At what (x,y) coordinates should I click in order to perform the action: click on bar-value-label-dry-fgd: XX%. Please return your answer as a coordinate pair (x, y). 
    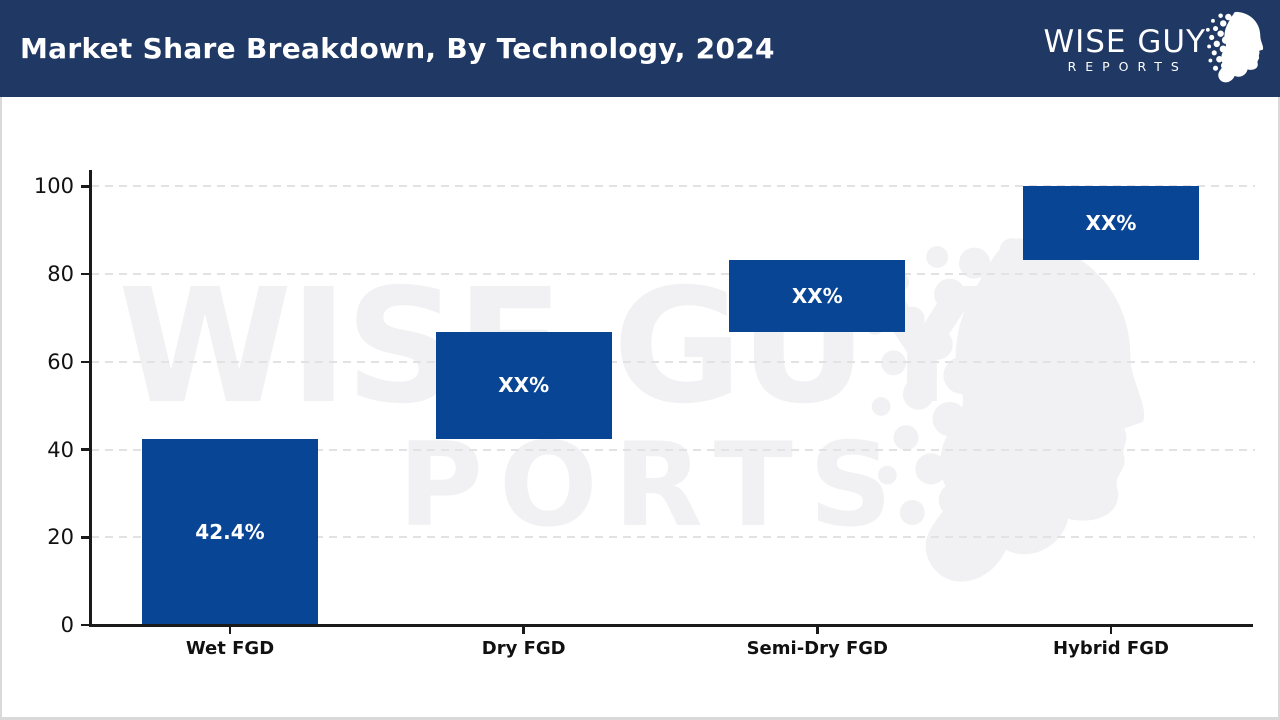
    Looking at the image, I should click on (524, 385).